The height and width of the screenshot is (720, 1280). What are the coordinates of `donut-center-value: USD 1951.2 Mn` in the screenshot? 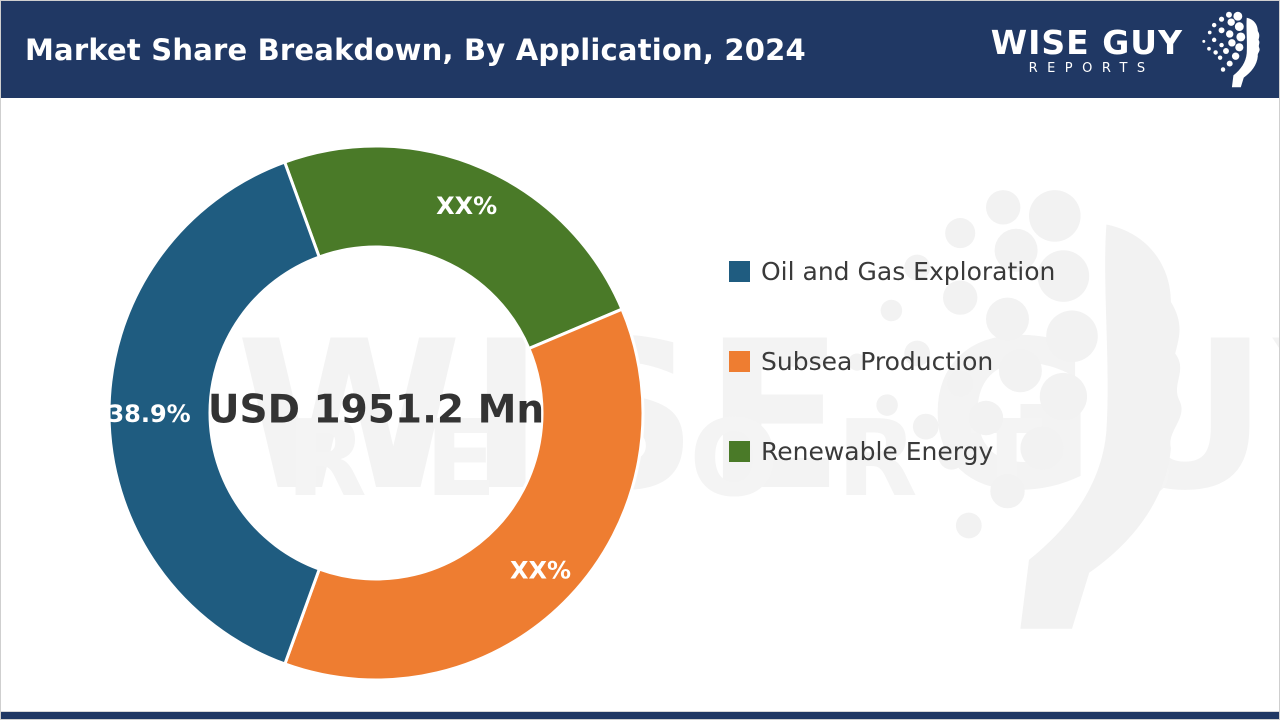 It's located at (376, 410).